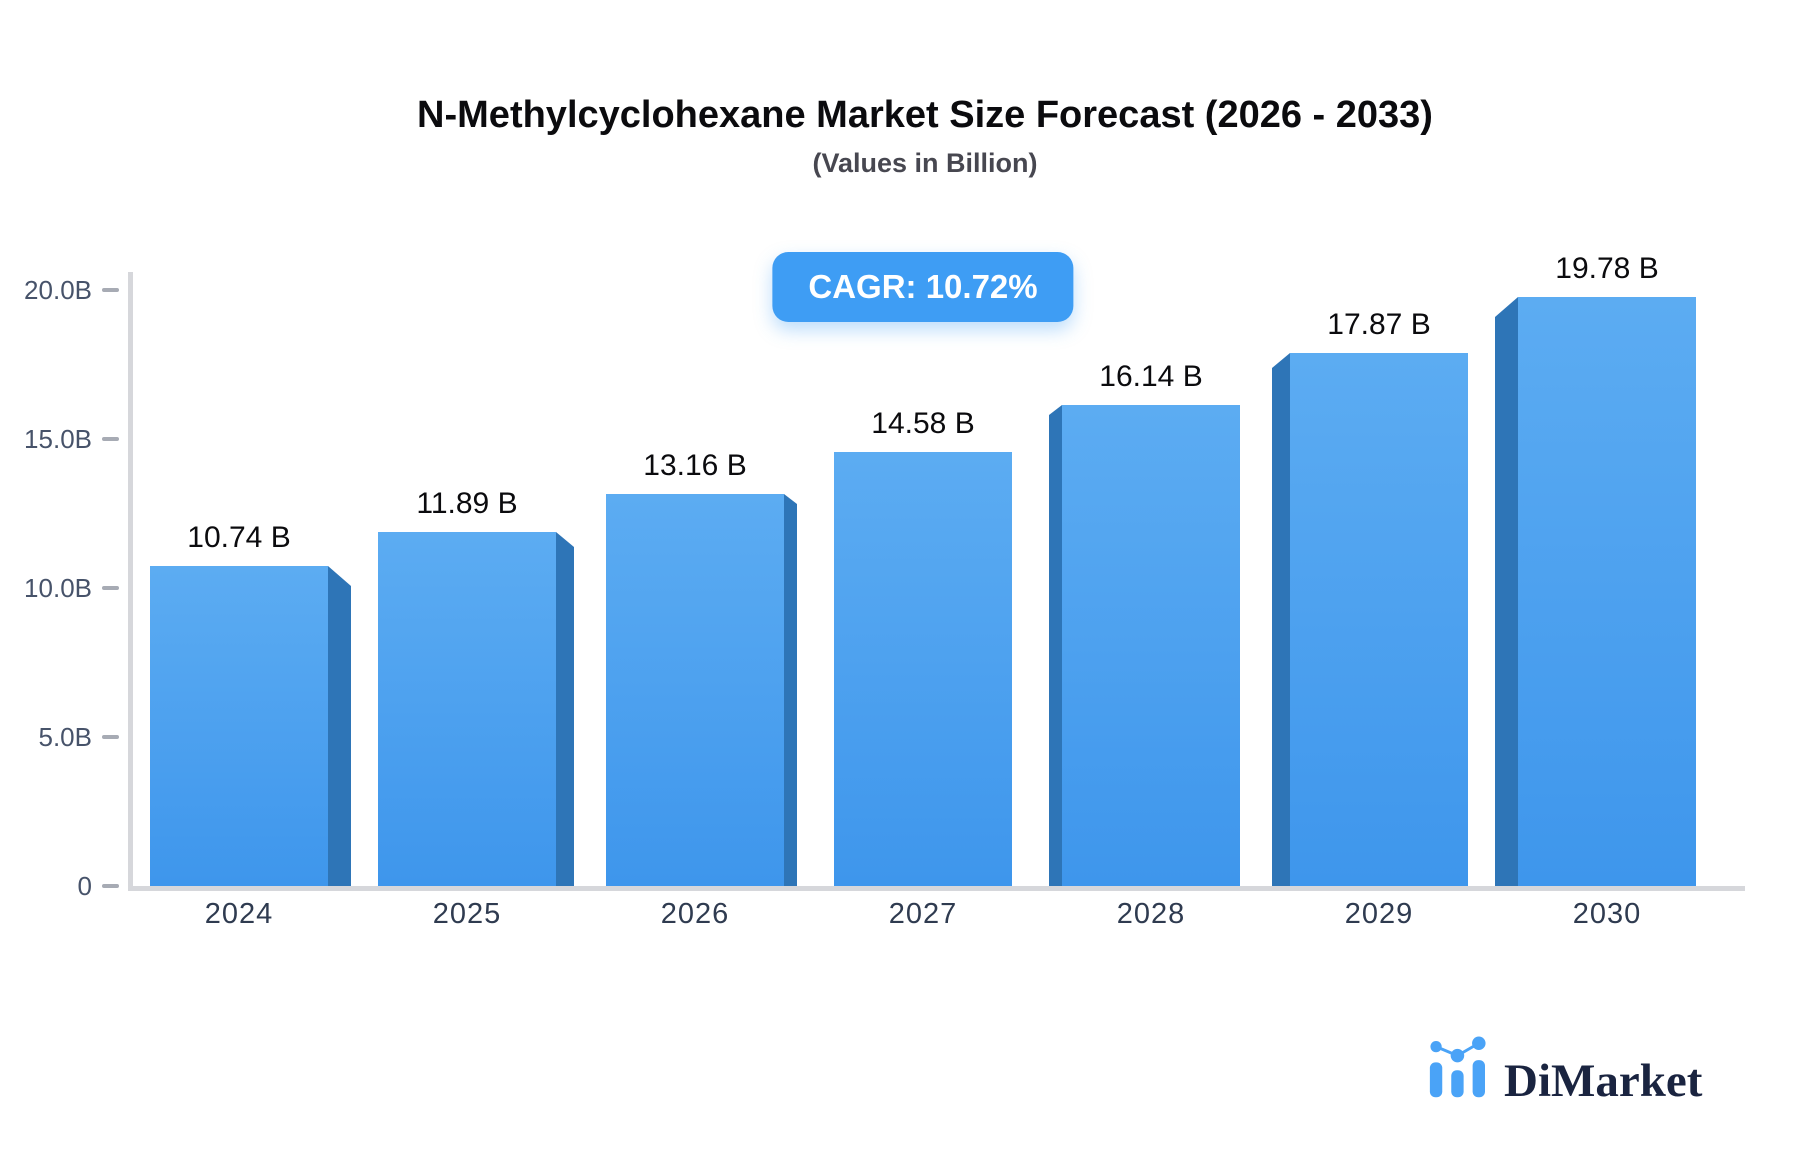 This screenshot has height=1156, width=1800. I want to click on x-axis-label-2024: 2024, so click(239, 914).